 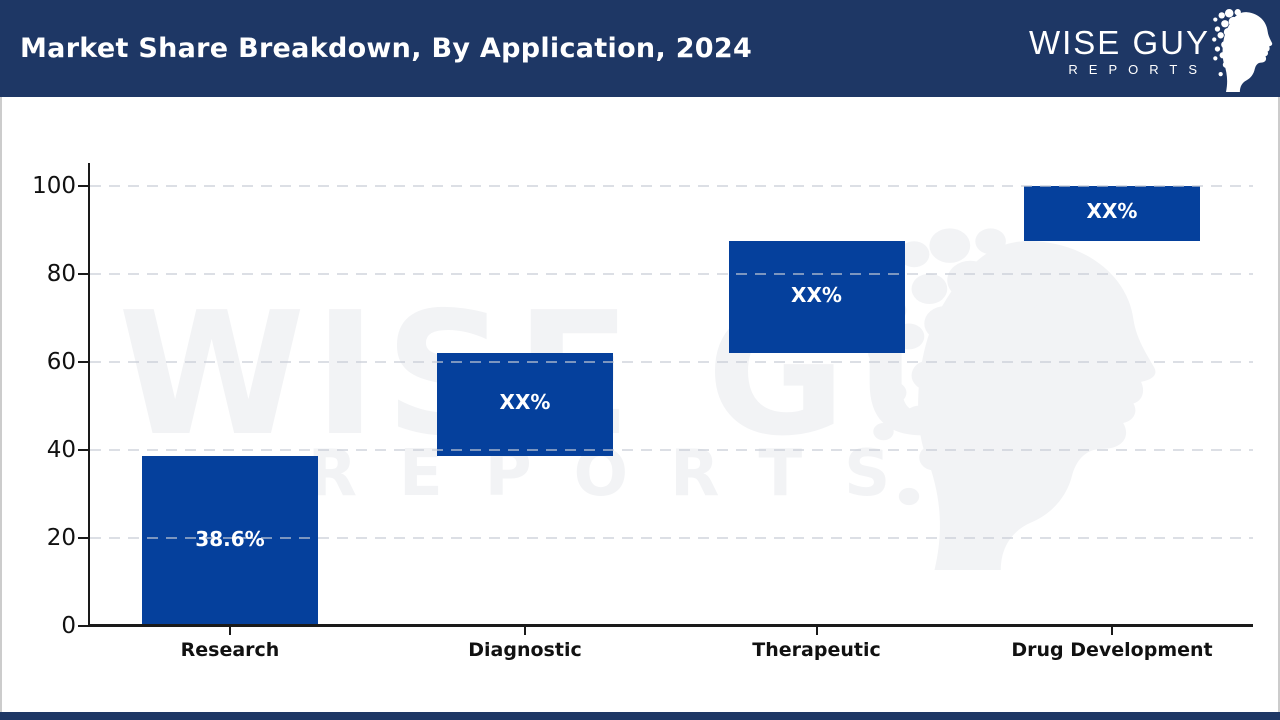 What do you see at coordinates (525, 631) in the screenshot?
I see `x-tick-diagnostic` at bounding box center [525, 631].